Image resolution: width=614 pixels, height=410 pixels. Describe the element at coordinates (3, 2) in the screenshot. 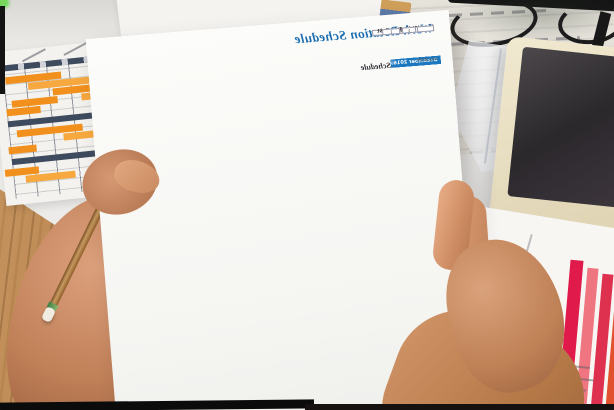

I see `led-glint-icon` at that location.